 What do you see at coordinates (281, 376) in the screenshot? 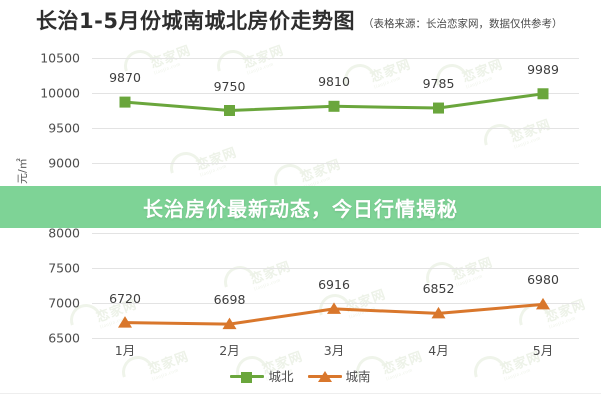
I see `legend-label: 城北` at bounding box center [281, 376].